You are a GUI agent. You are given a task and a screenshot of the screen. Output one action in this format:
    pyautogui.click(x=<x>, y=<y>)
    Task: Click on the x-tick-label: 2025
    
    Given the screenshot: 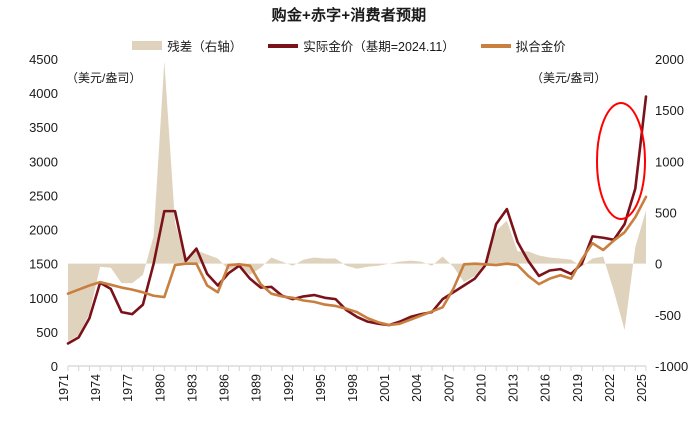 What is the action you would take?
    pyautogui.click(x=642, y=388)
    